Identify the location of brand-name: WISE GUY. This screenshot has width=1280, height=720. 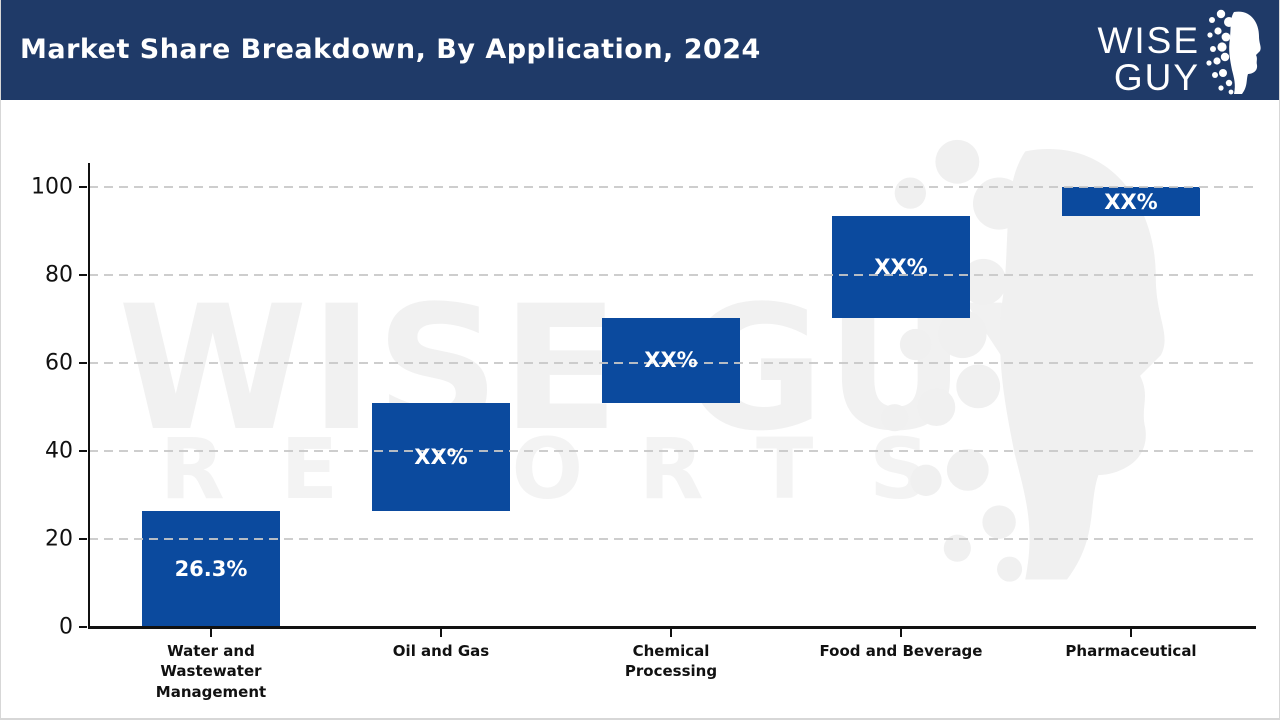
(1148, 59).